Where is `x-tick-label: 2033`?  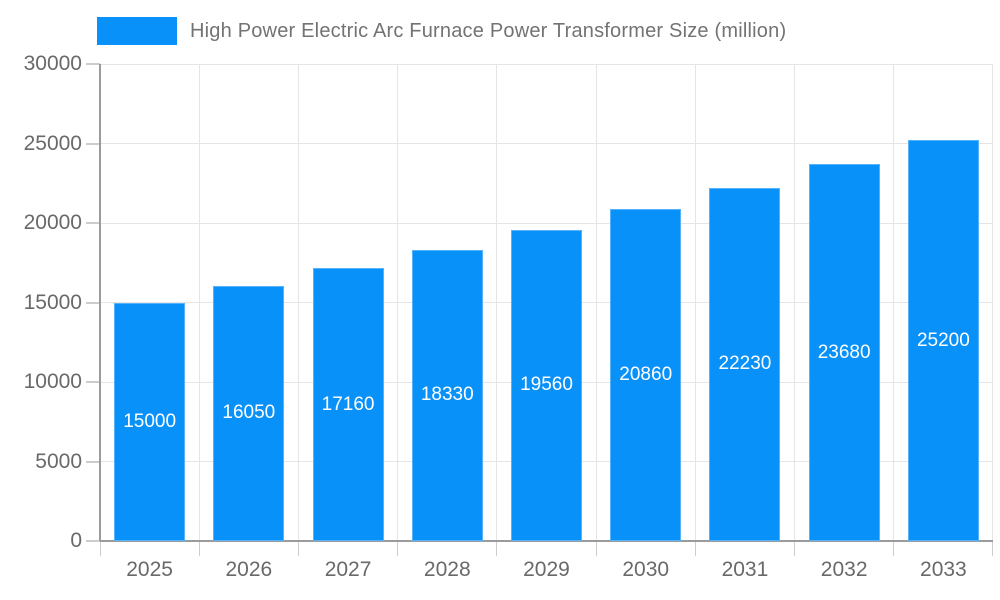
x-tick-label: 2033 is located at coordinates (943, 569).